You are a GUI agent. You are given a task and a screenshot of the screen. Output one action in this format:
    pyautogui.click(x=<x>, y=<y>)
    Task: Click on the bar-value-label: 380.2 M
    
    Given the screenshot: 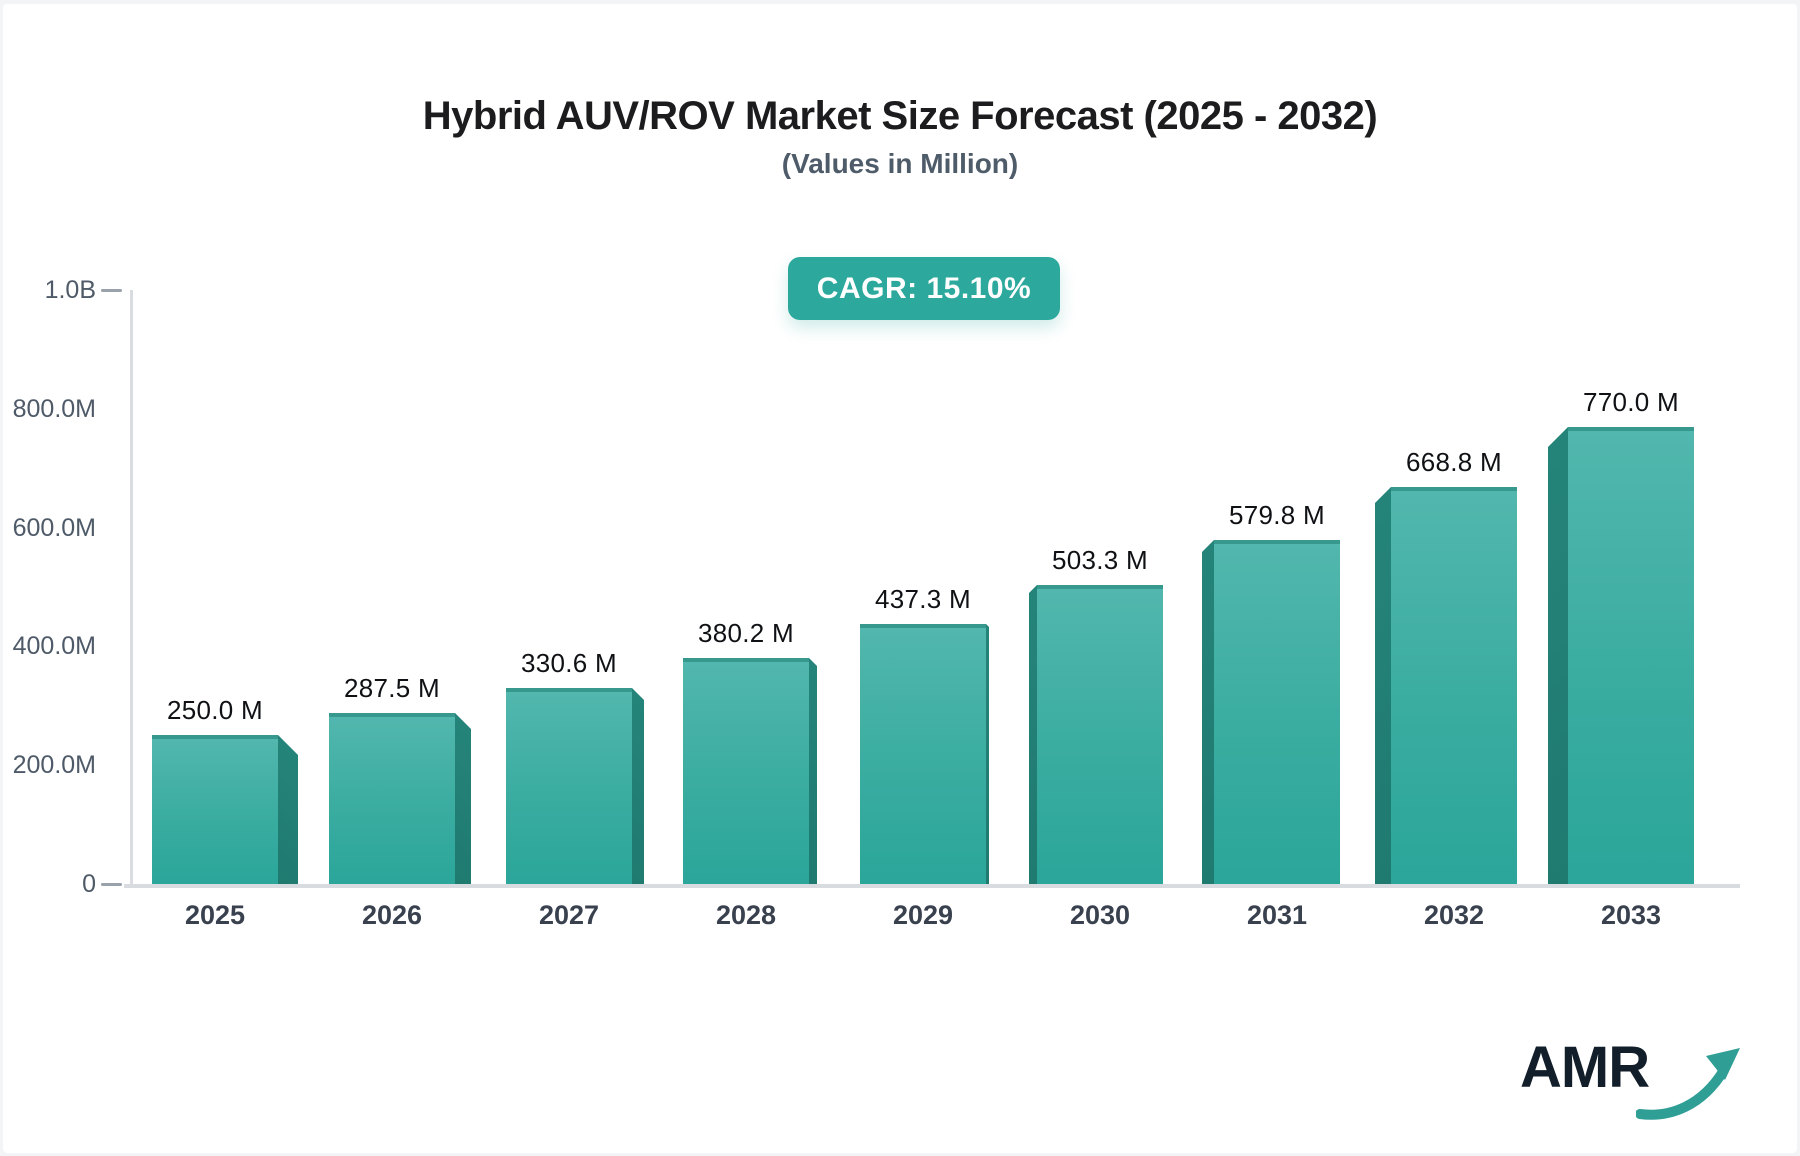 What is the action you would take?
    pyautogui.click(x=746, y=633)
    